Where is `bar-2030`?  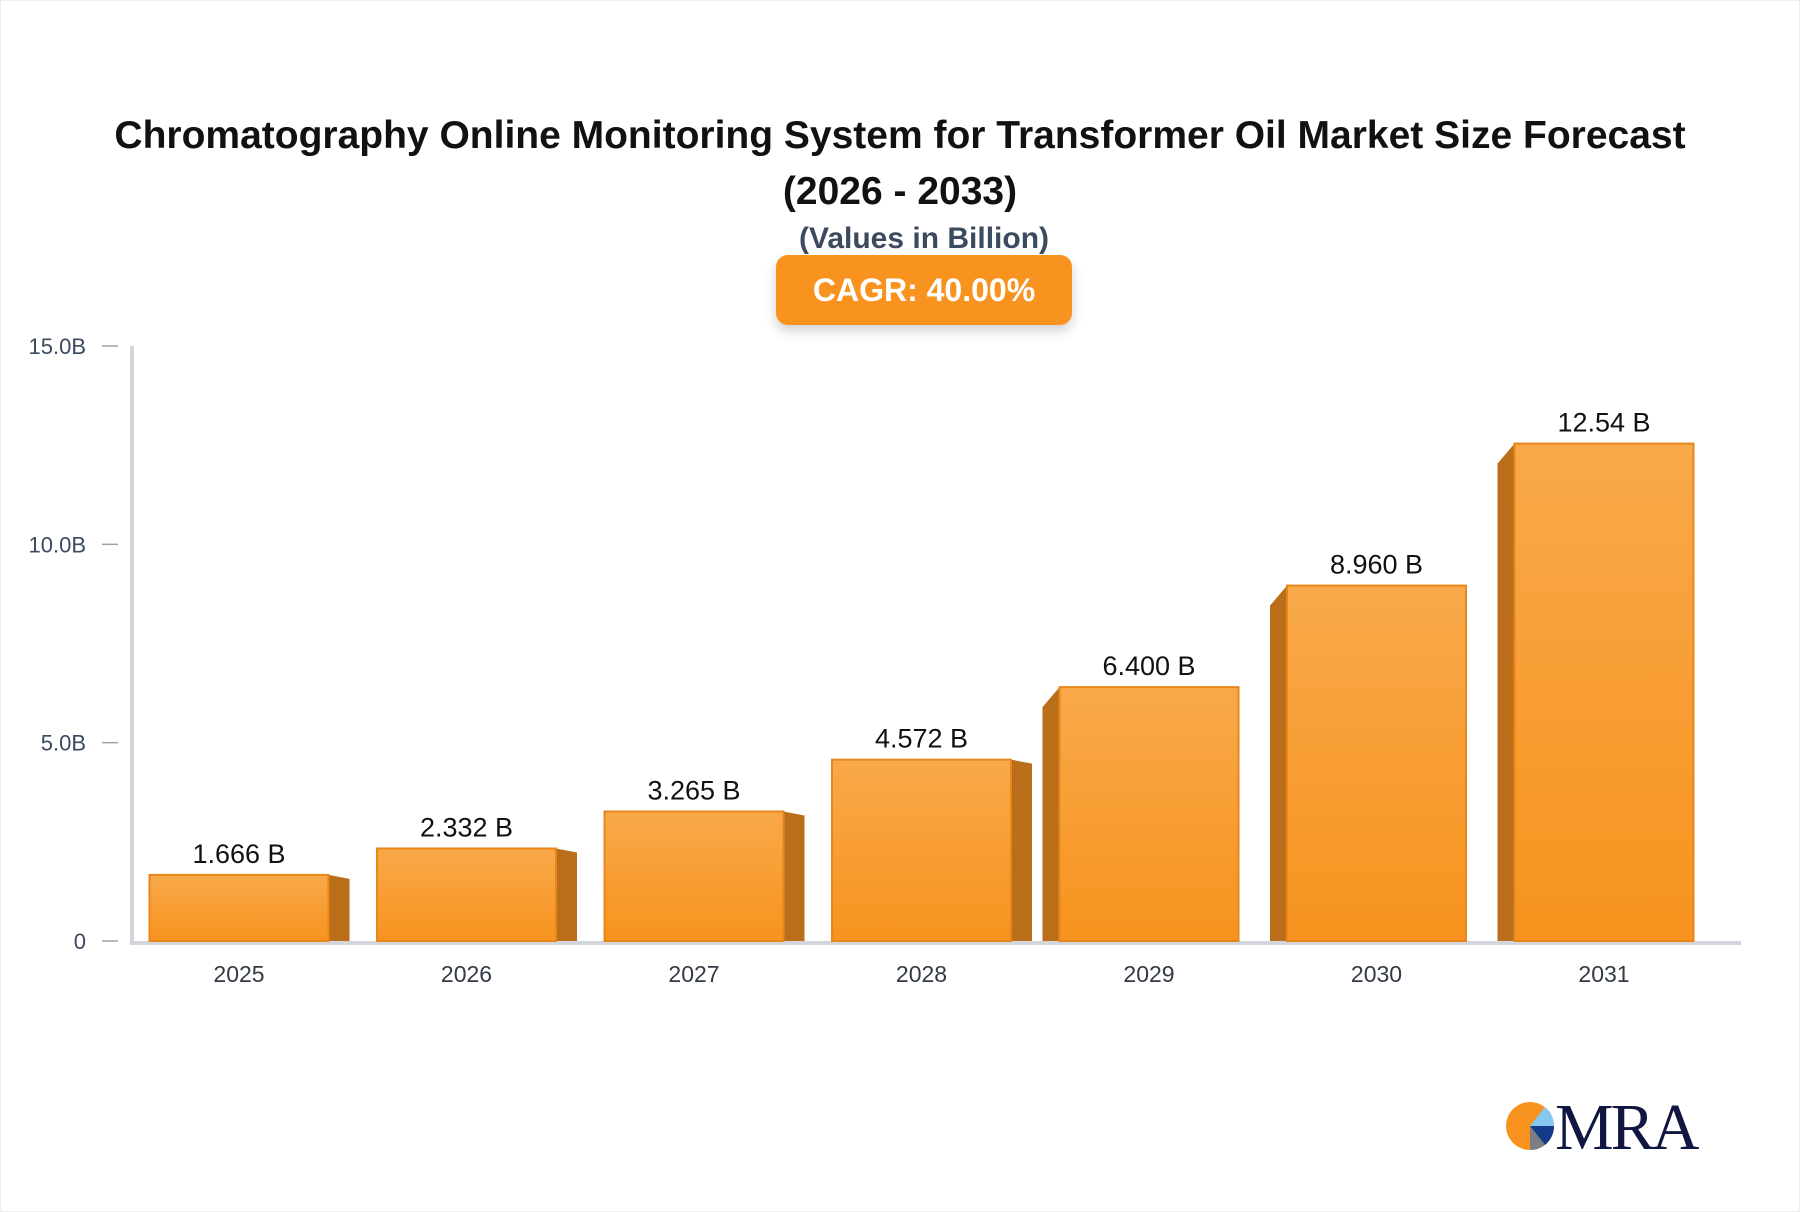 bar-2030 is located at coordinates (1376, 763).